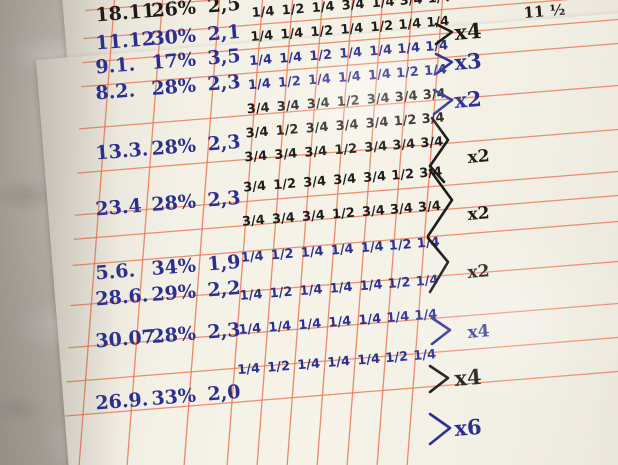  Describe the element at coordinates (224, 57) in the screenshot. I see `cell-value: 3,5` at that location.